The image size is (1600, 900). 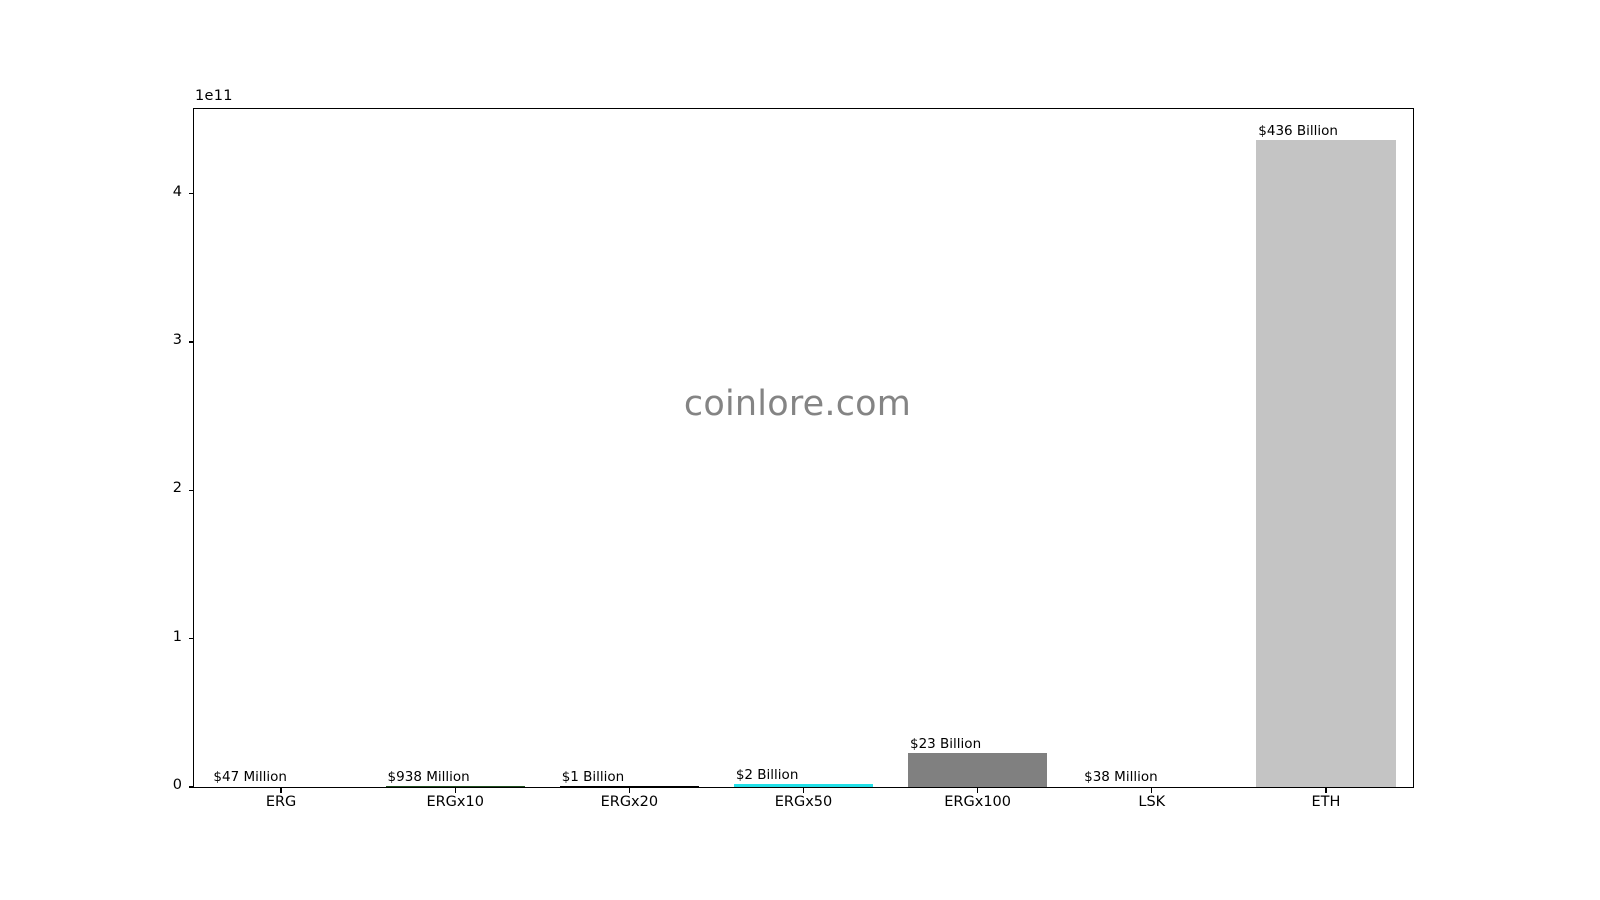 I want to click on bar-value-label-ERGx10: $938 Million, so click(x=428, y=776).